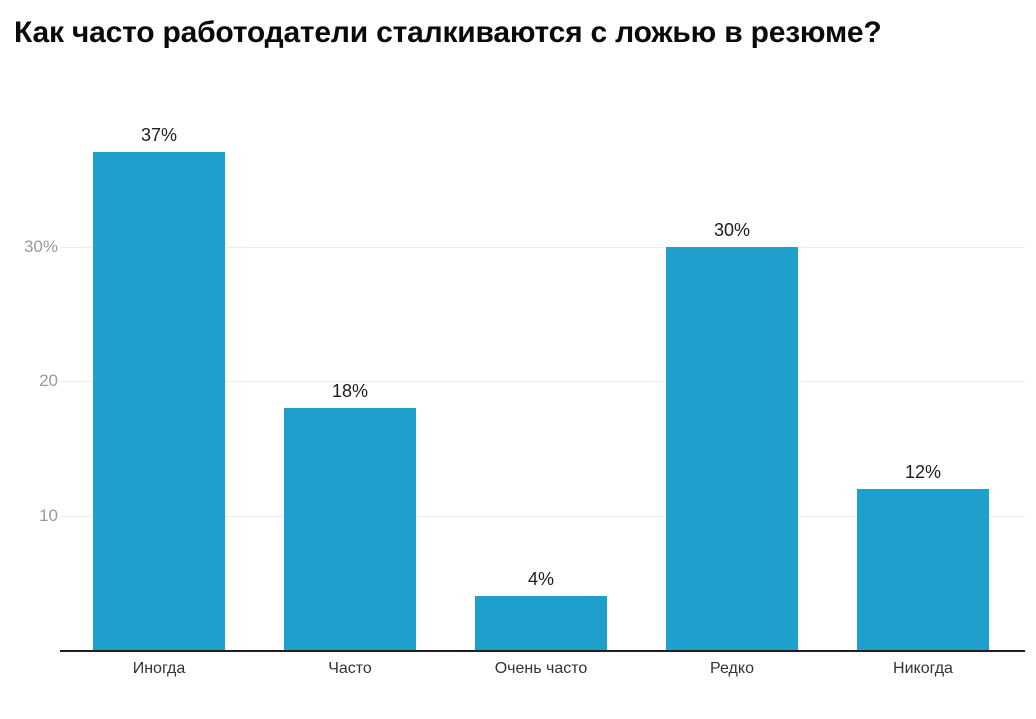 This screenshot has height=719, width=1036. I want to click on x-axis-category-label: Часто, so click(350, 668).